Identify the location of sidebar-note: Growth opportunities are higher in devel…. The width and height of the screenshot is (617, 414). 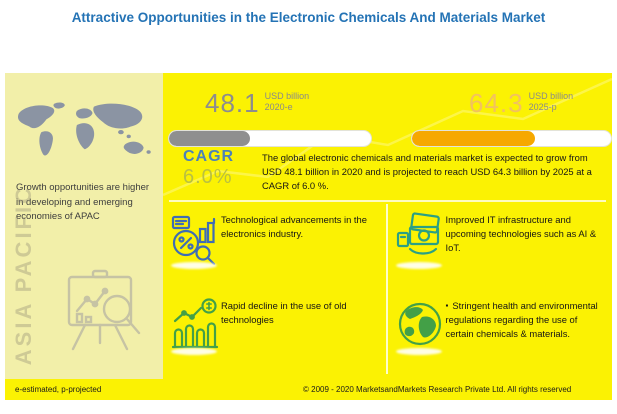
(83, 202).